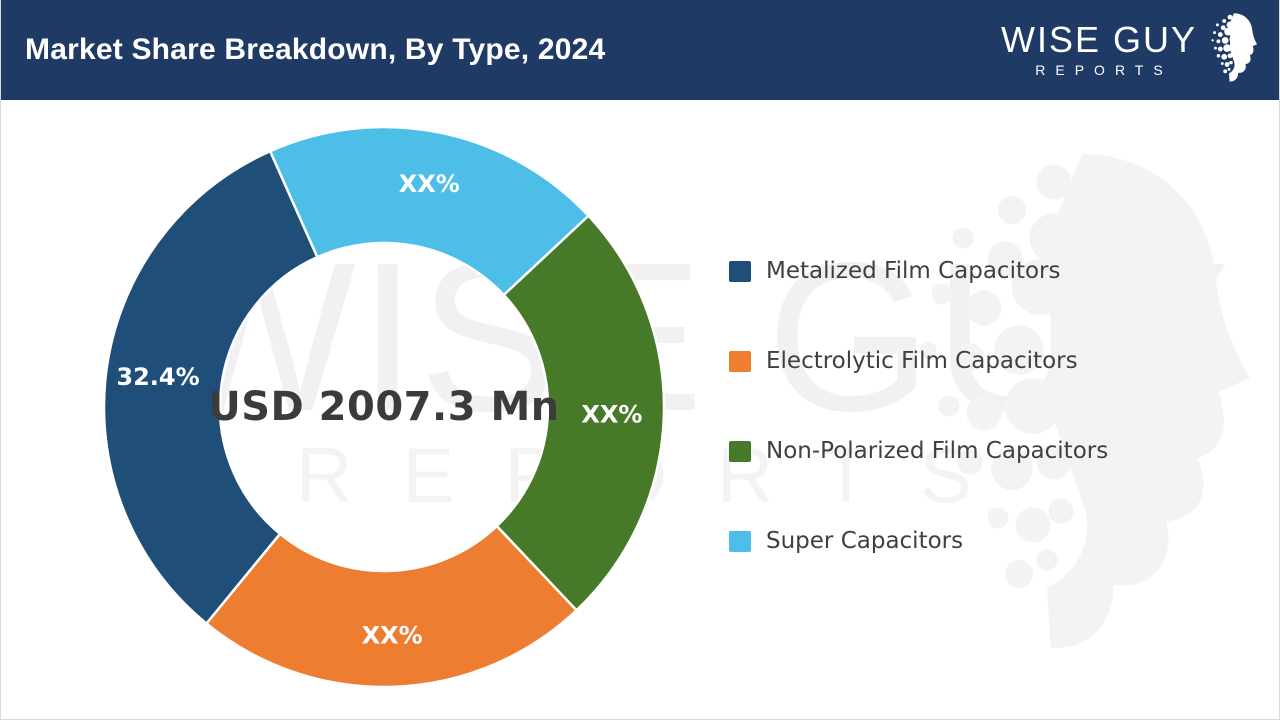  What do you see at coordinates (1098, 39) in the screenshot?
I see `brand-name: WISE GUY` at bounding box center [1098, 39].